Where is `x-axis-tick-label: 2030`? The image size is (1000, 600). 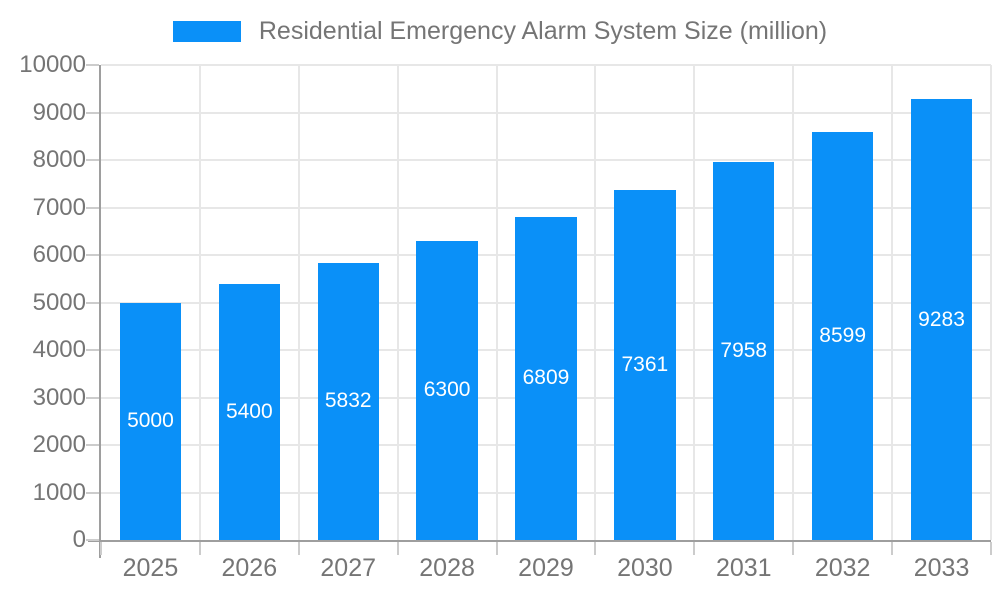 x-axis-tick-label: 2030 is located at coordinates (645, 568).